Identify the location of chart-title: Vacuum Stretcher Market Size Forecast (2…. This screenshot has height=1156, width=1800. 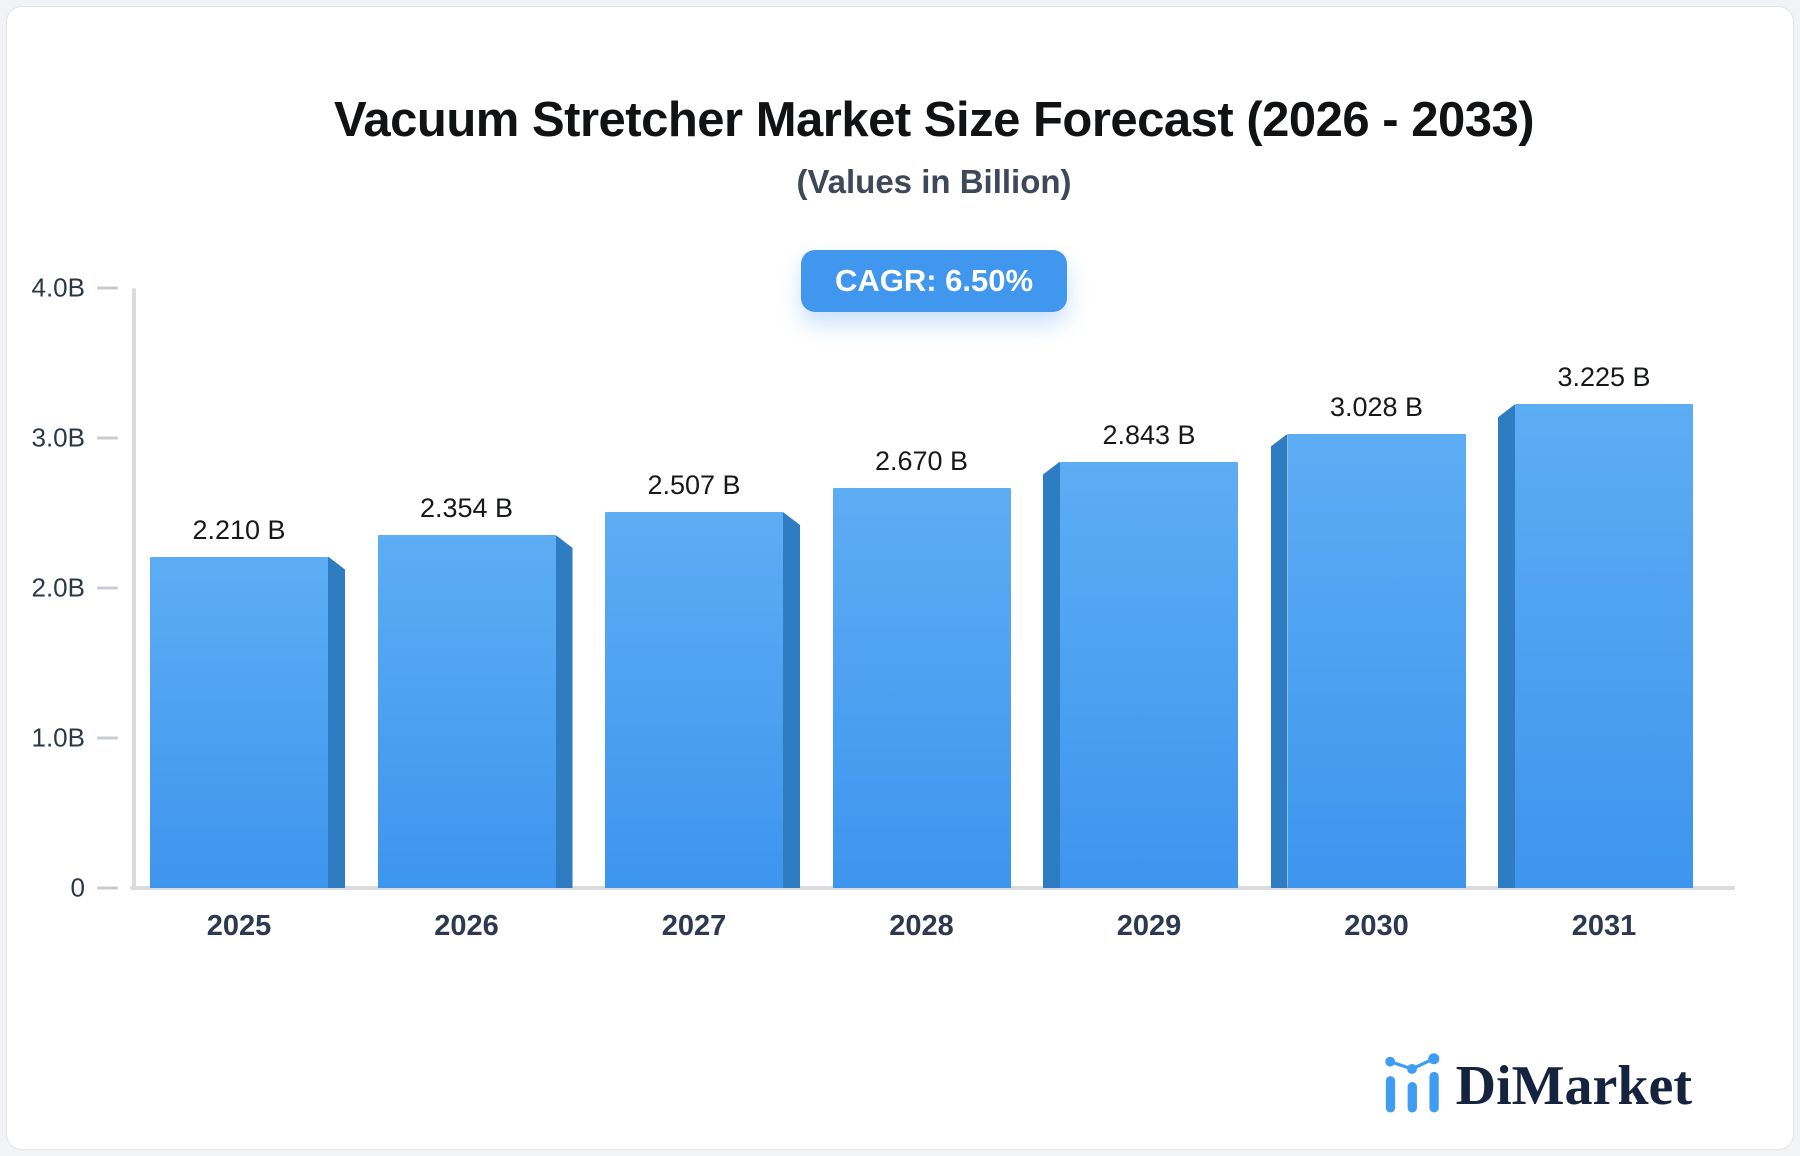
(934, 120).